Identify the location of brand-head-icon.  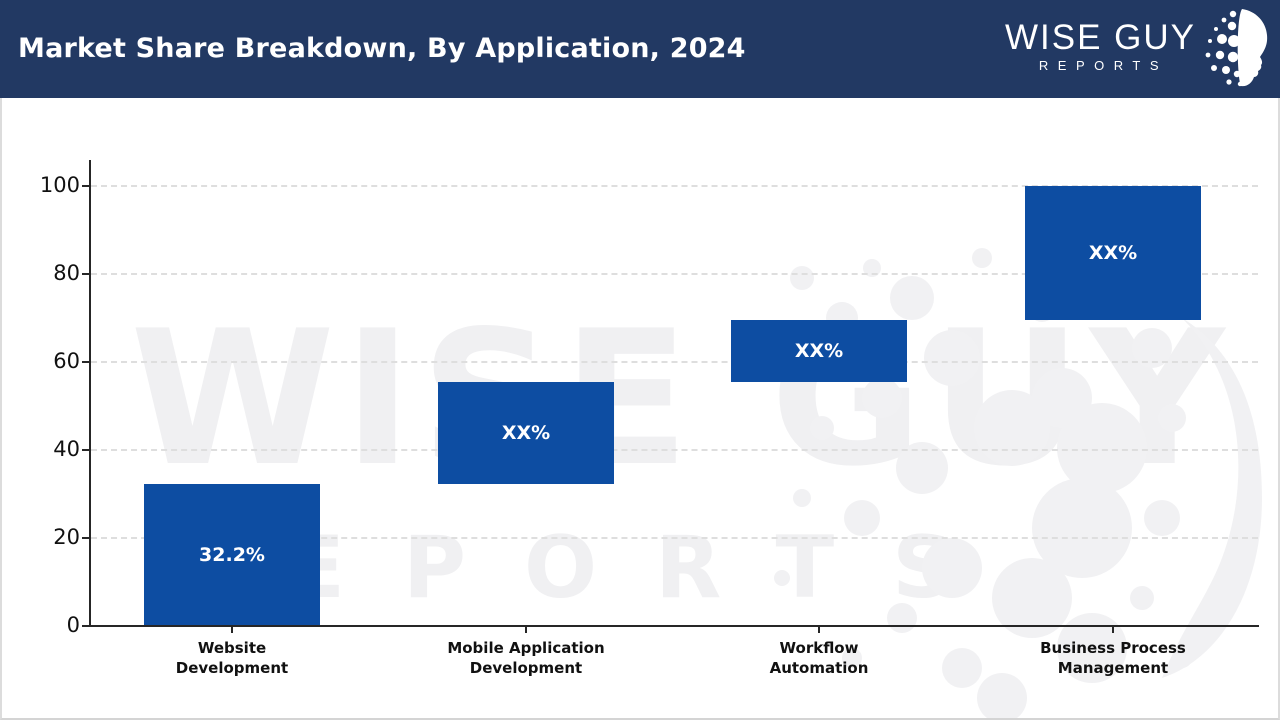
(1236, 48).